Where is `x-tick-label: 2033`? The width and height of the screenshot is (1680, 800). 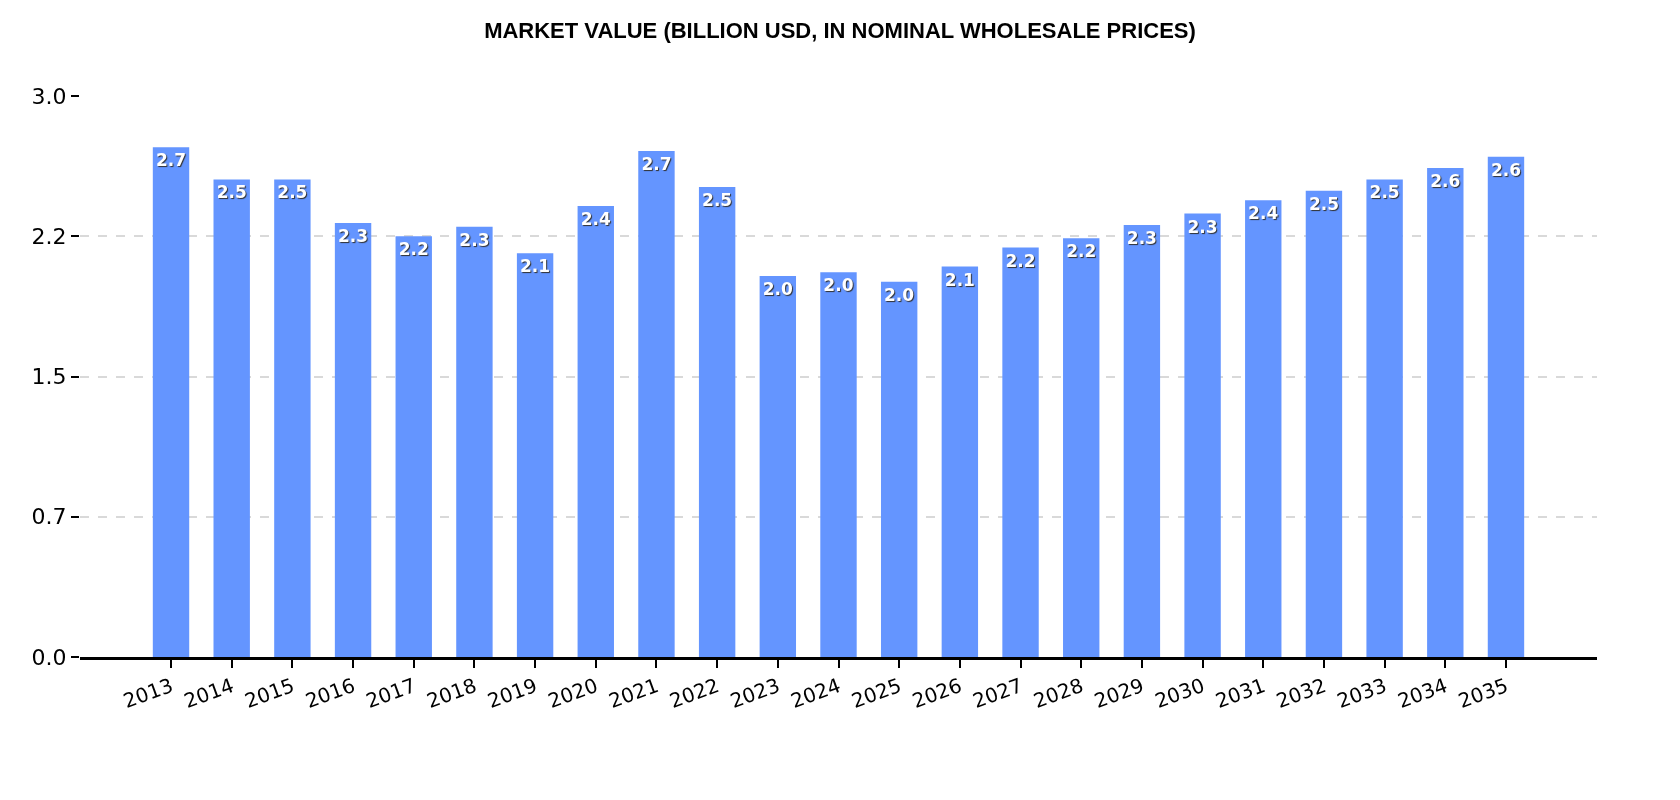
x-tick-label: 2033 is located at coordinates (1361, 693).